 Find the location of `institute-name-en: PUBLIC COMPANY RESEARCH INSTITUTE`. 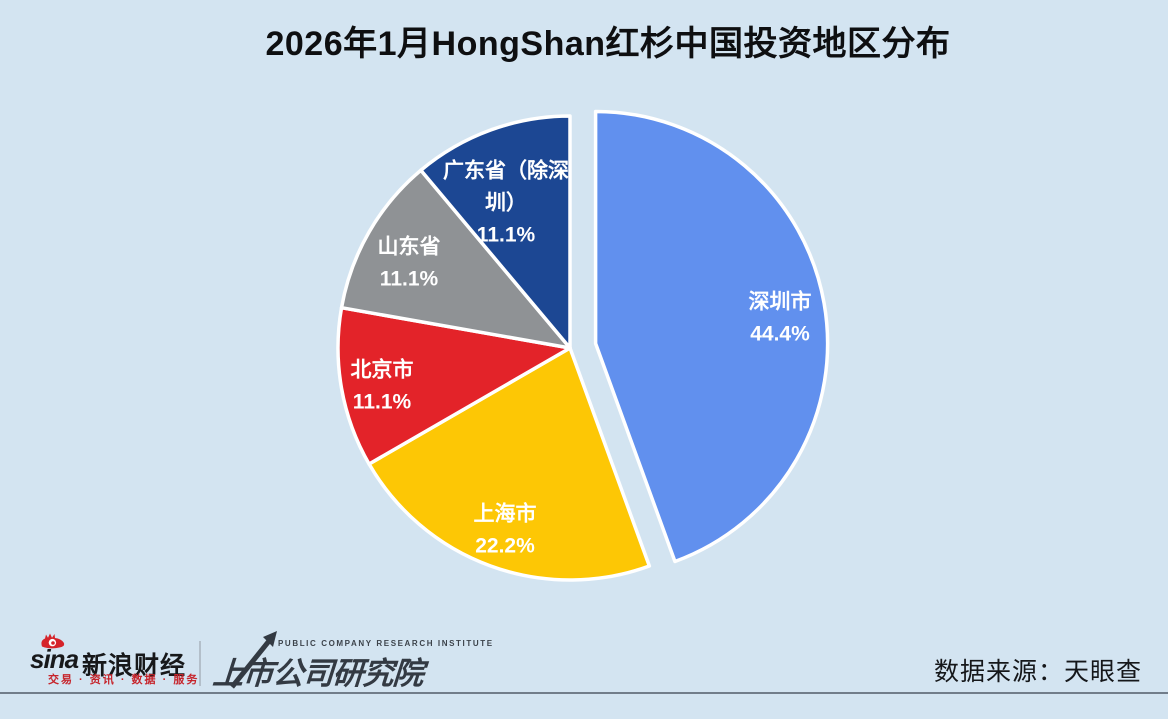

institute-name-en: PUBLIC COMPANY RESEARCH INSTITUTE is located at coordinates (386, 643).